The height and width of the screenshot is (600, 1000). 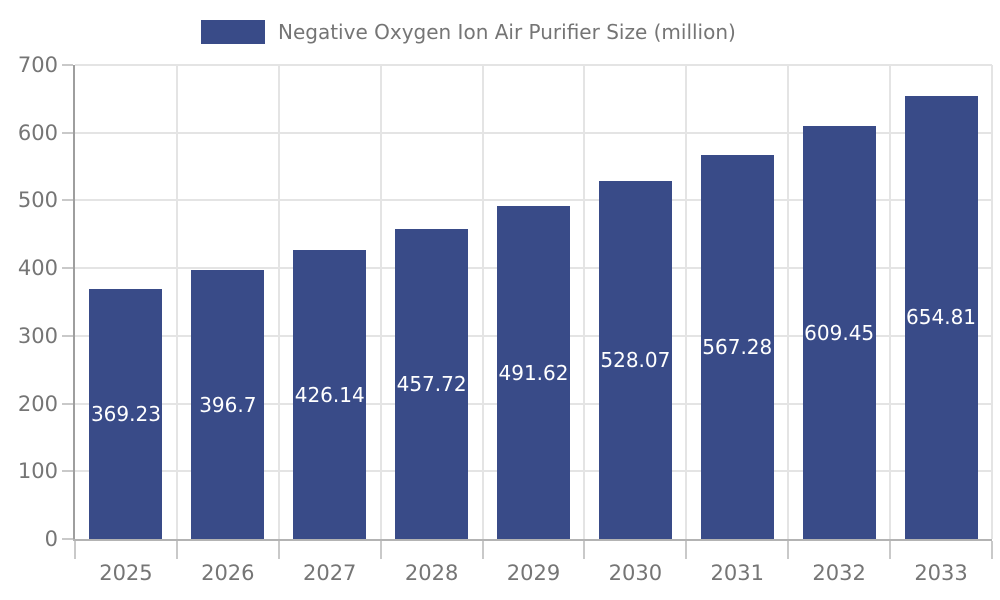 What do you see at coordinates (37, 65) in the screenshot?
I see `y-axis-tick-label: 700` at bounding box center [37, 65].